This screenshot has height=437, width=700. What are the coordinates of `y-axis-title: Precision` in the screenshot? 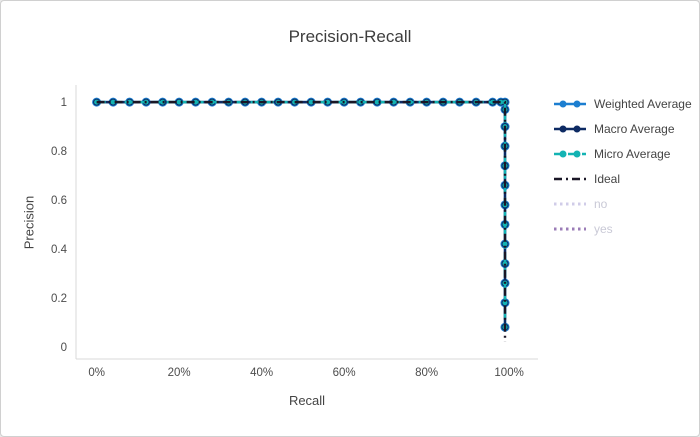 It's located at (29, 222).